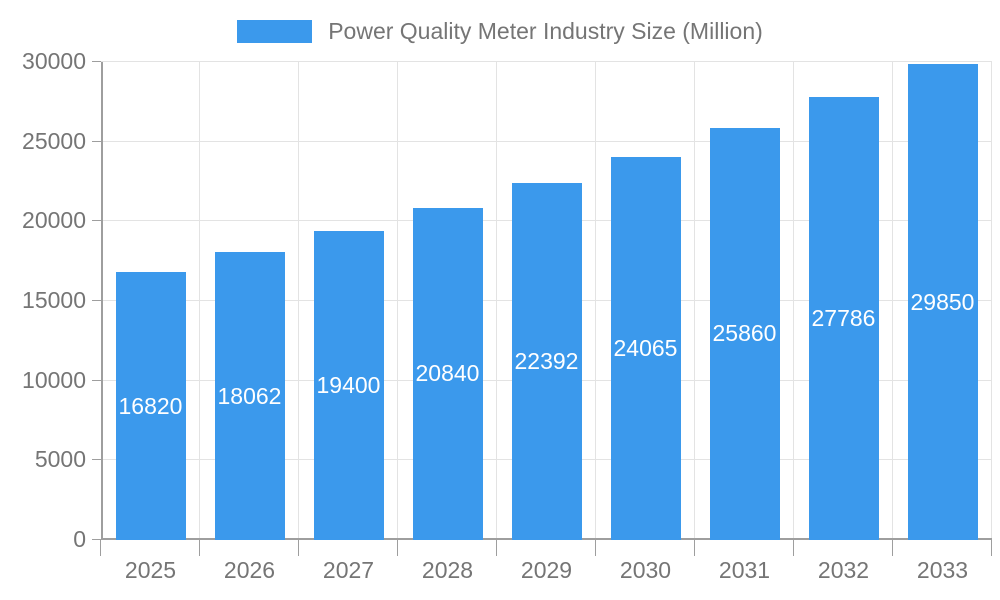 The height and width of the screenshot is (600, 1000). I want to click on bar-2026: 18062, so click(249, 396).